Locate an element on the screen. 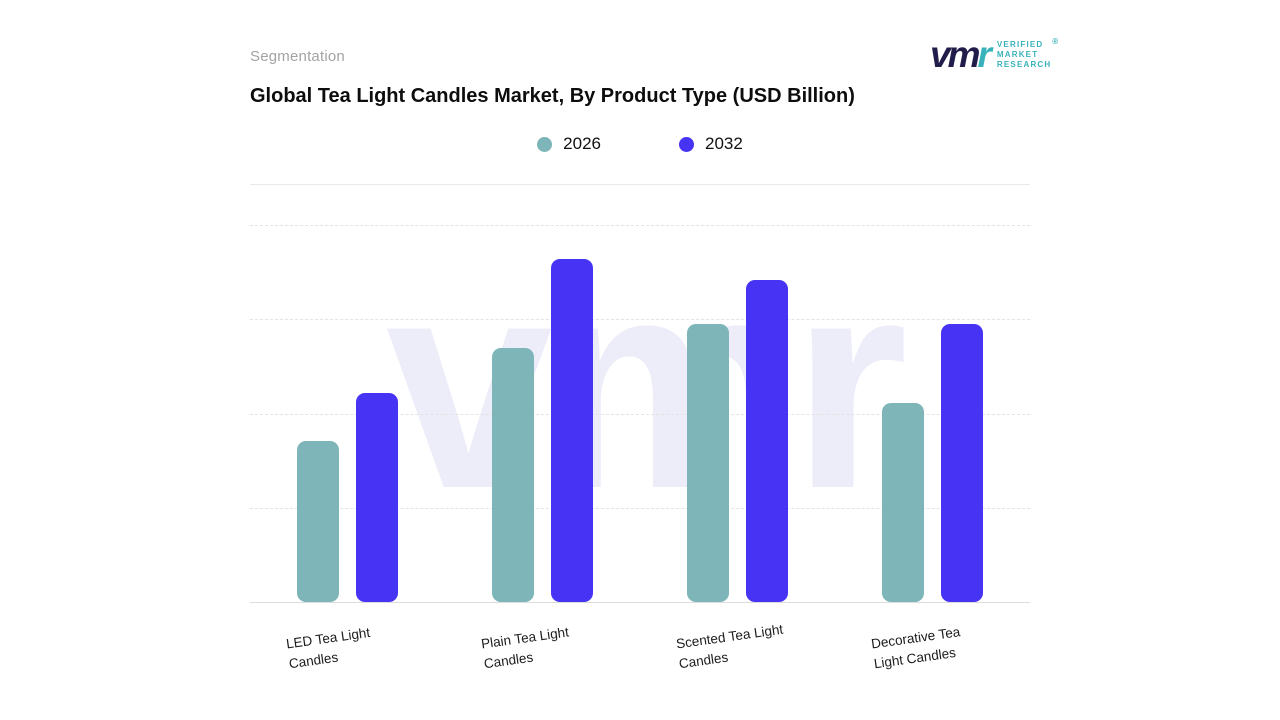 This screenshot has height=720, width=1280. legend-item-2032: 2032 is located at coordinates (711, 144).